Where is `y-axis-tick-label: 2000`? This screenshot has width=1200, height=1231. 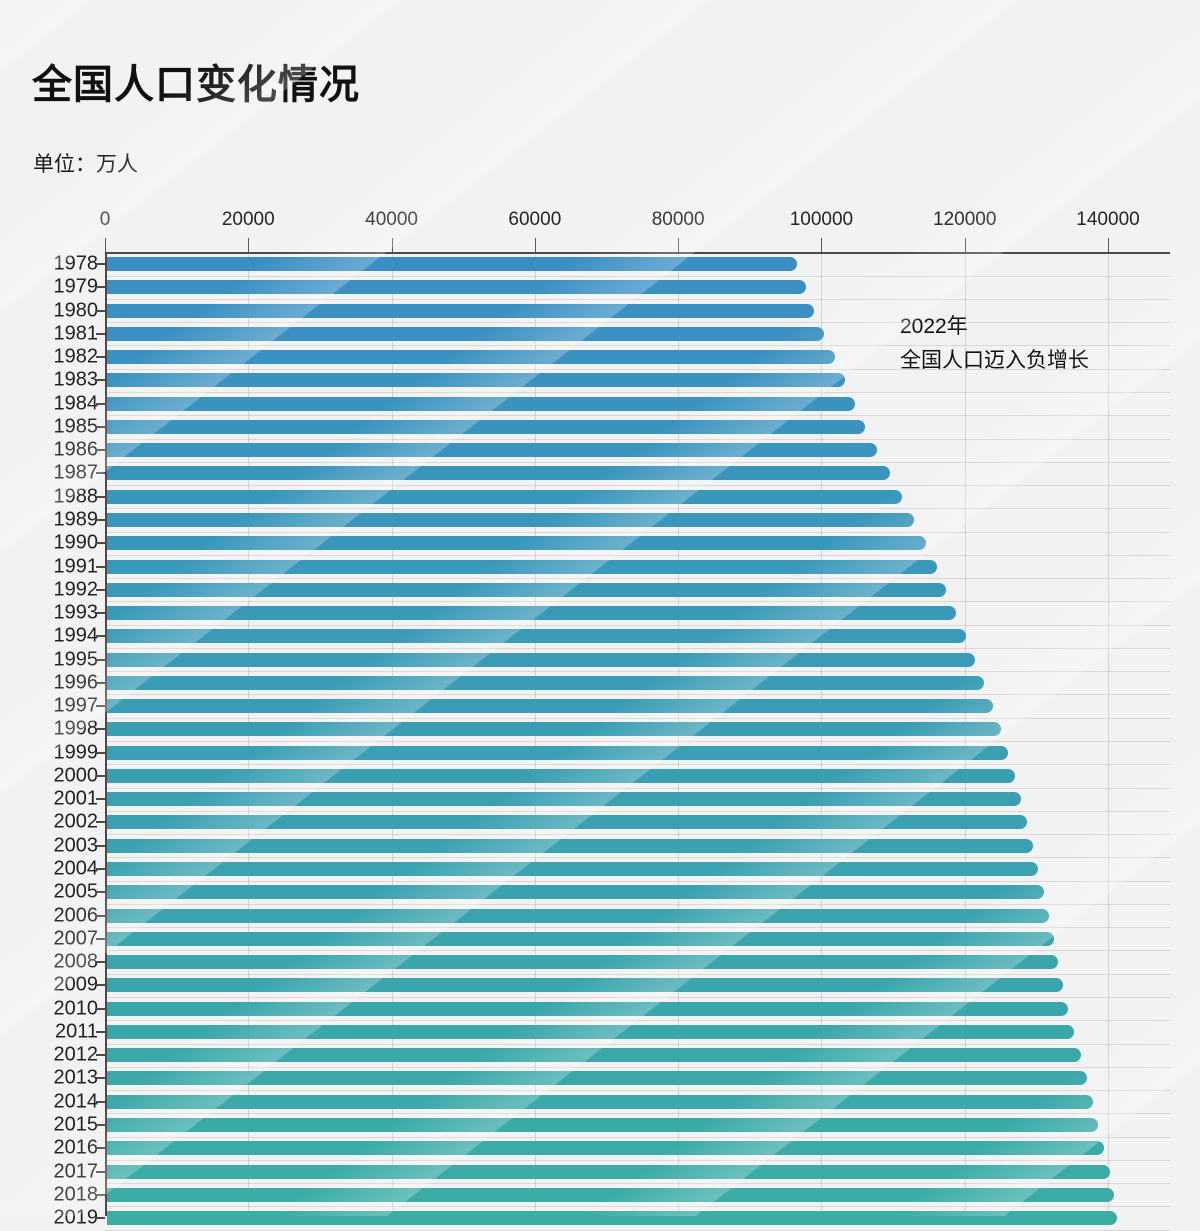
y-axis-tick-label: 2000 is located at coordinates (76, 775).